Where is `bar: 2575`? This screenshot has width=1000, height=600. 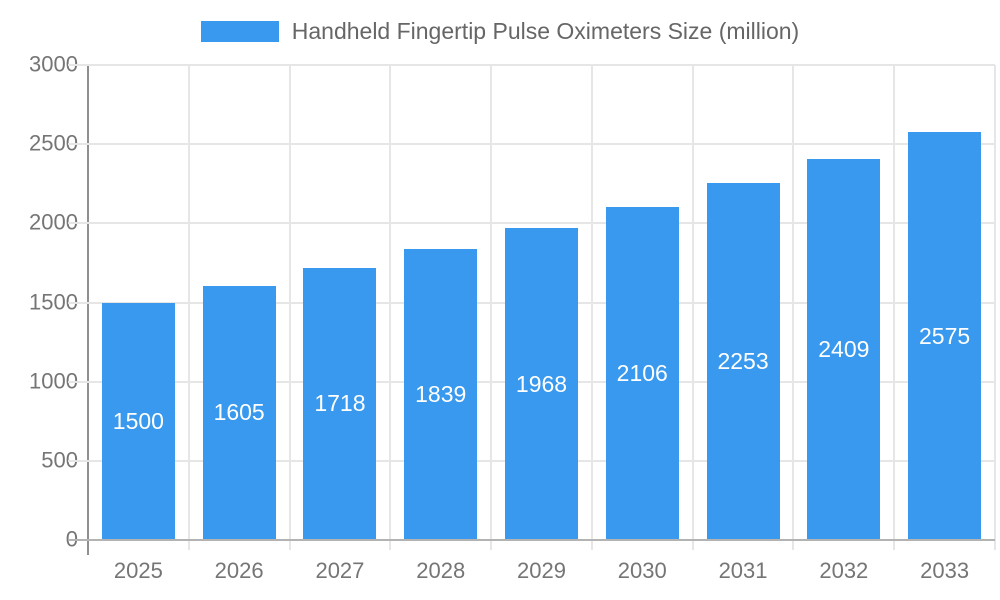 bar: 2575 is located at coordinates (945, 336).